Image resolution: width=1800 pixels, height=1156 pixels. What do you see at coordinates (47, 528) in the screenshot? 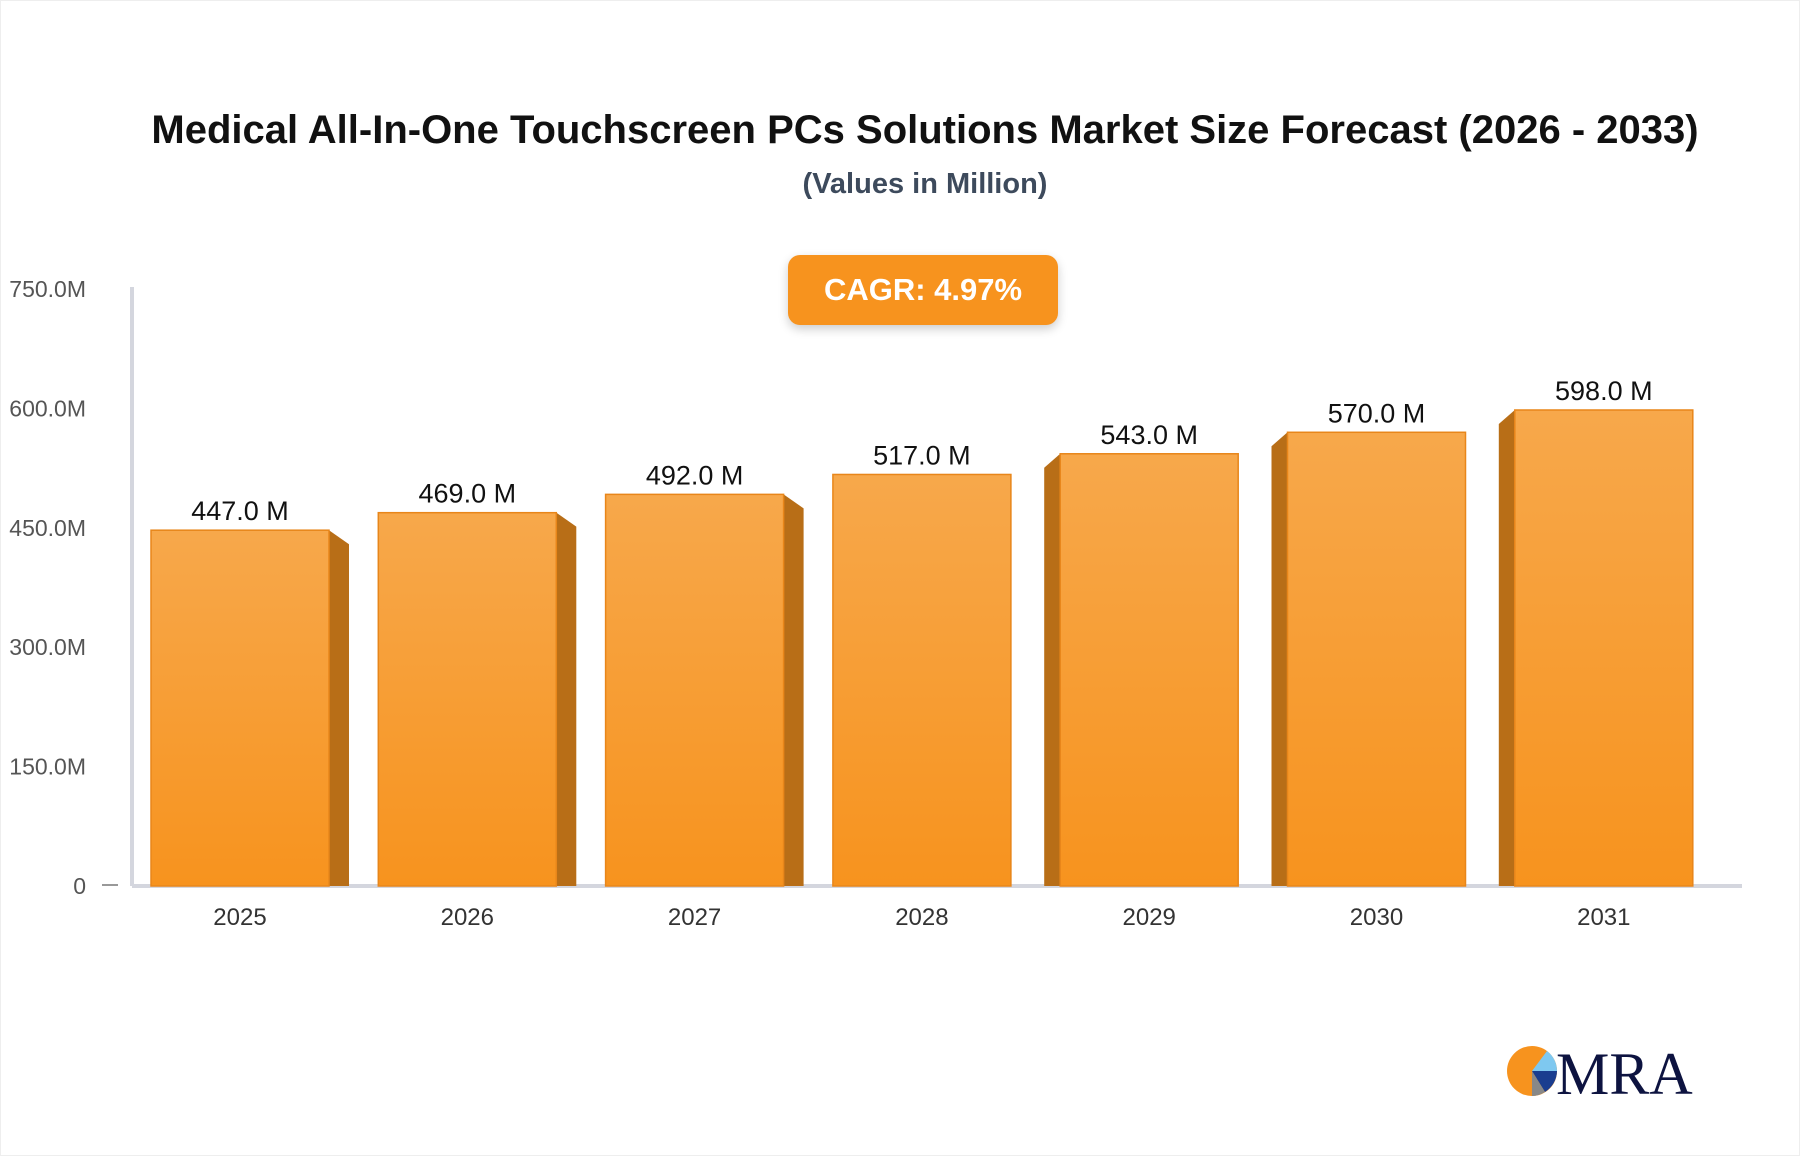
I see `y-tick-label: 450.0M` at bounding box center [47, 528].